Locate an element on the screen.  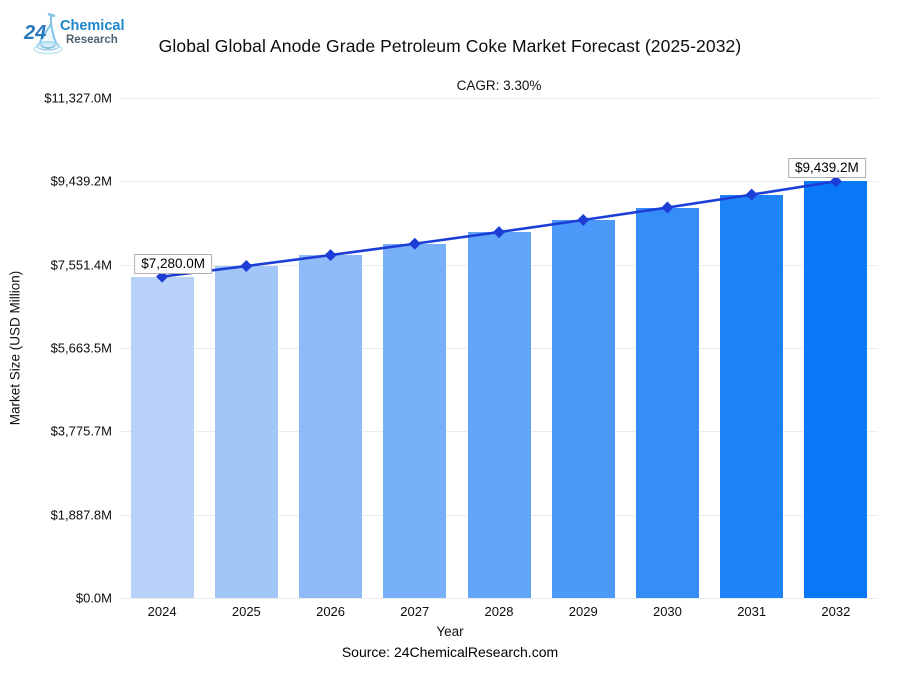
y-tick-label: $1,887.8M is located at coordinates (81, 515).